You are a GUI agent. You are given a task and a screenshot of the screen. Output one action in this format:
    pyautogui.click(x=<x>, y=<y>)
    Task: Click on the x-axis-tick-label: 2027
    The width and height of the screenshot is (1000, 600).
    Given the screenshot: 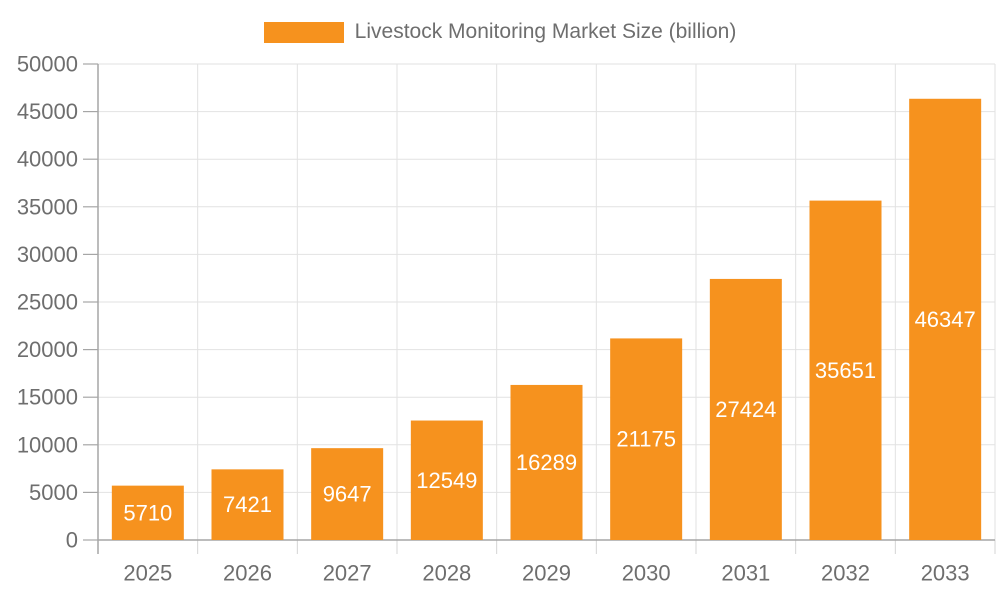 What is the action you would take?
    pyautogui.click(x=347, y=573)
    